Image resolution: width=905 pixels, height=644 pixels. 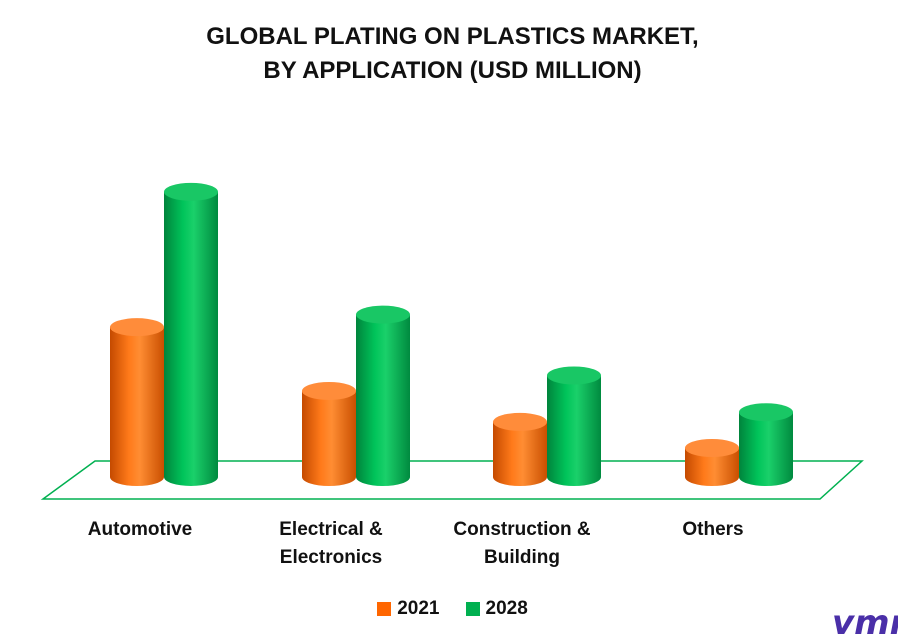 I want to click on category-label-1: Automotive, so click(x=140, y=529).